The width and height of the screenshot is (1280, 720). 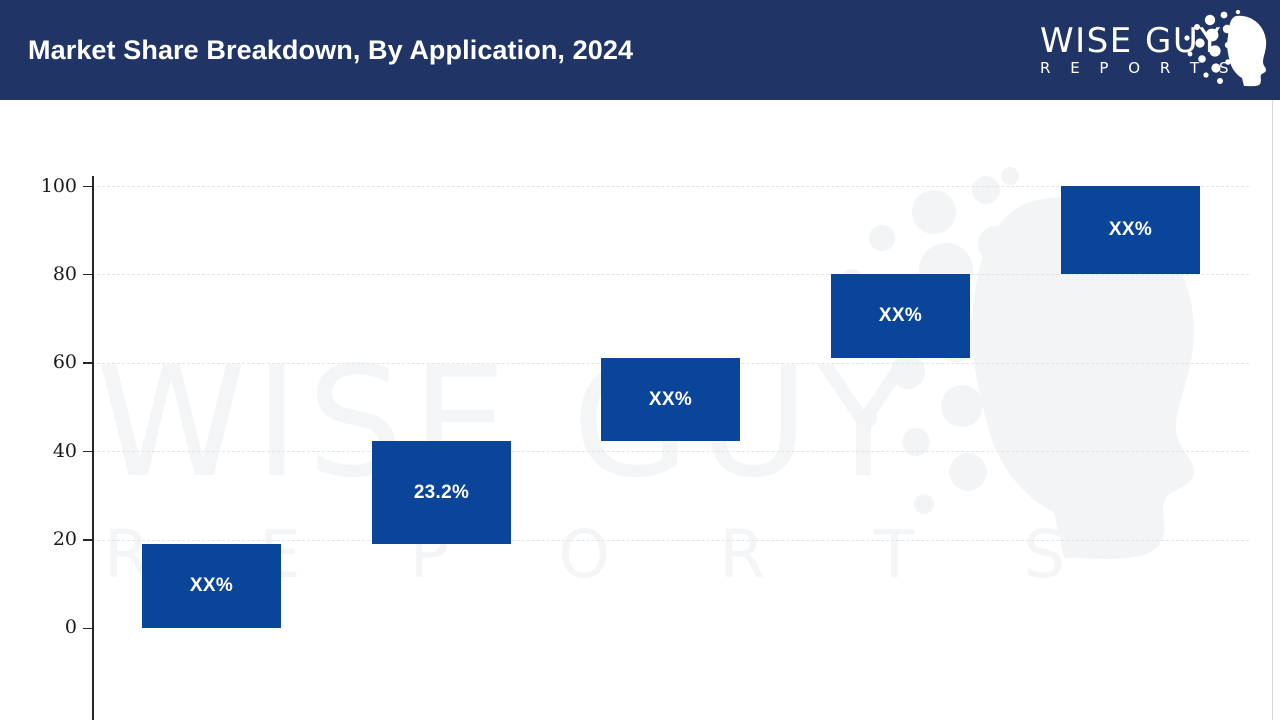 I want to click on bar-telecommunications: XX%, so click(x=900, y=316).